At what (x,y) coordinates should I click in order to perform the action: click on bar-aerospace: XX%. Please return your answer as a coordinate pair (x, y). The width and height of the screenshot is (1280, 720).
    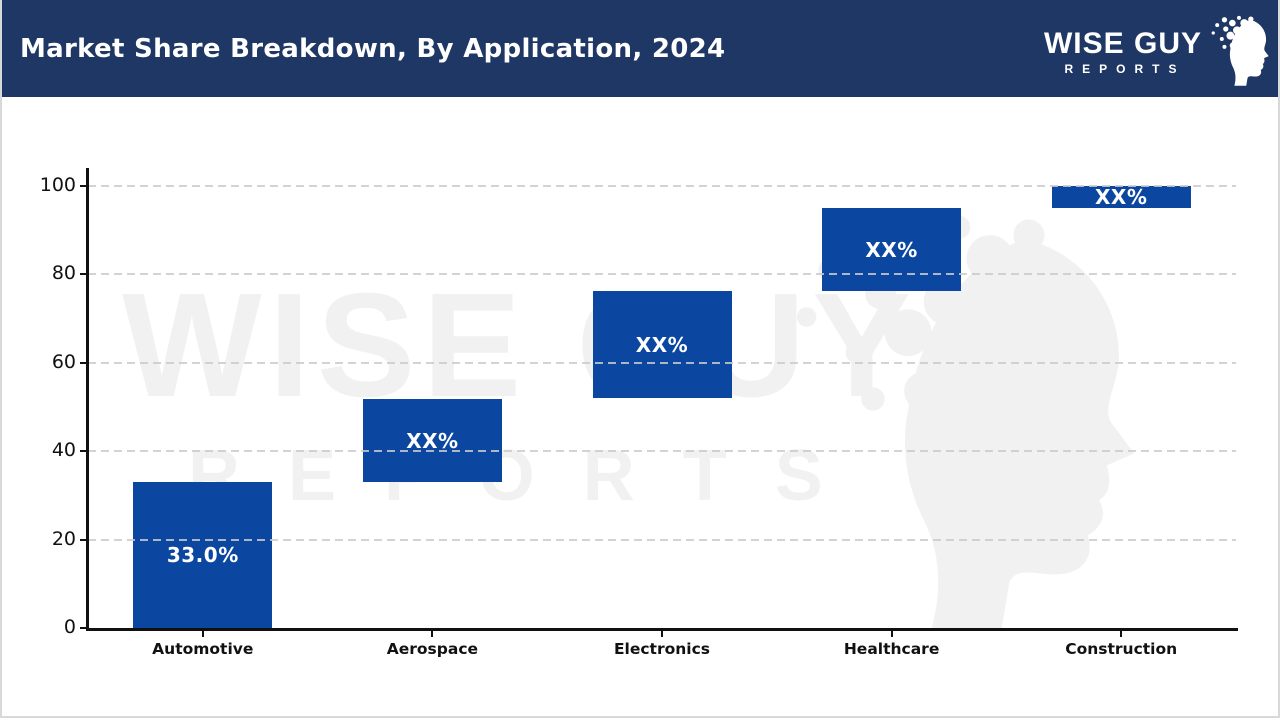
    Looking at the image, I should click on (432, 441).